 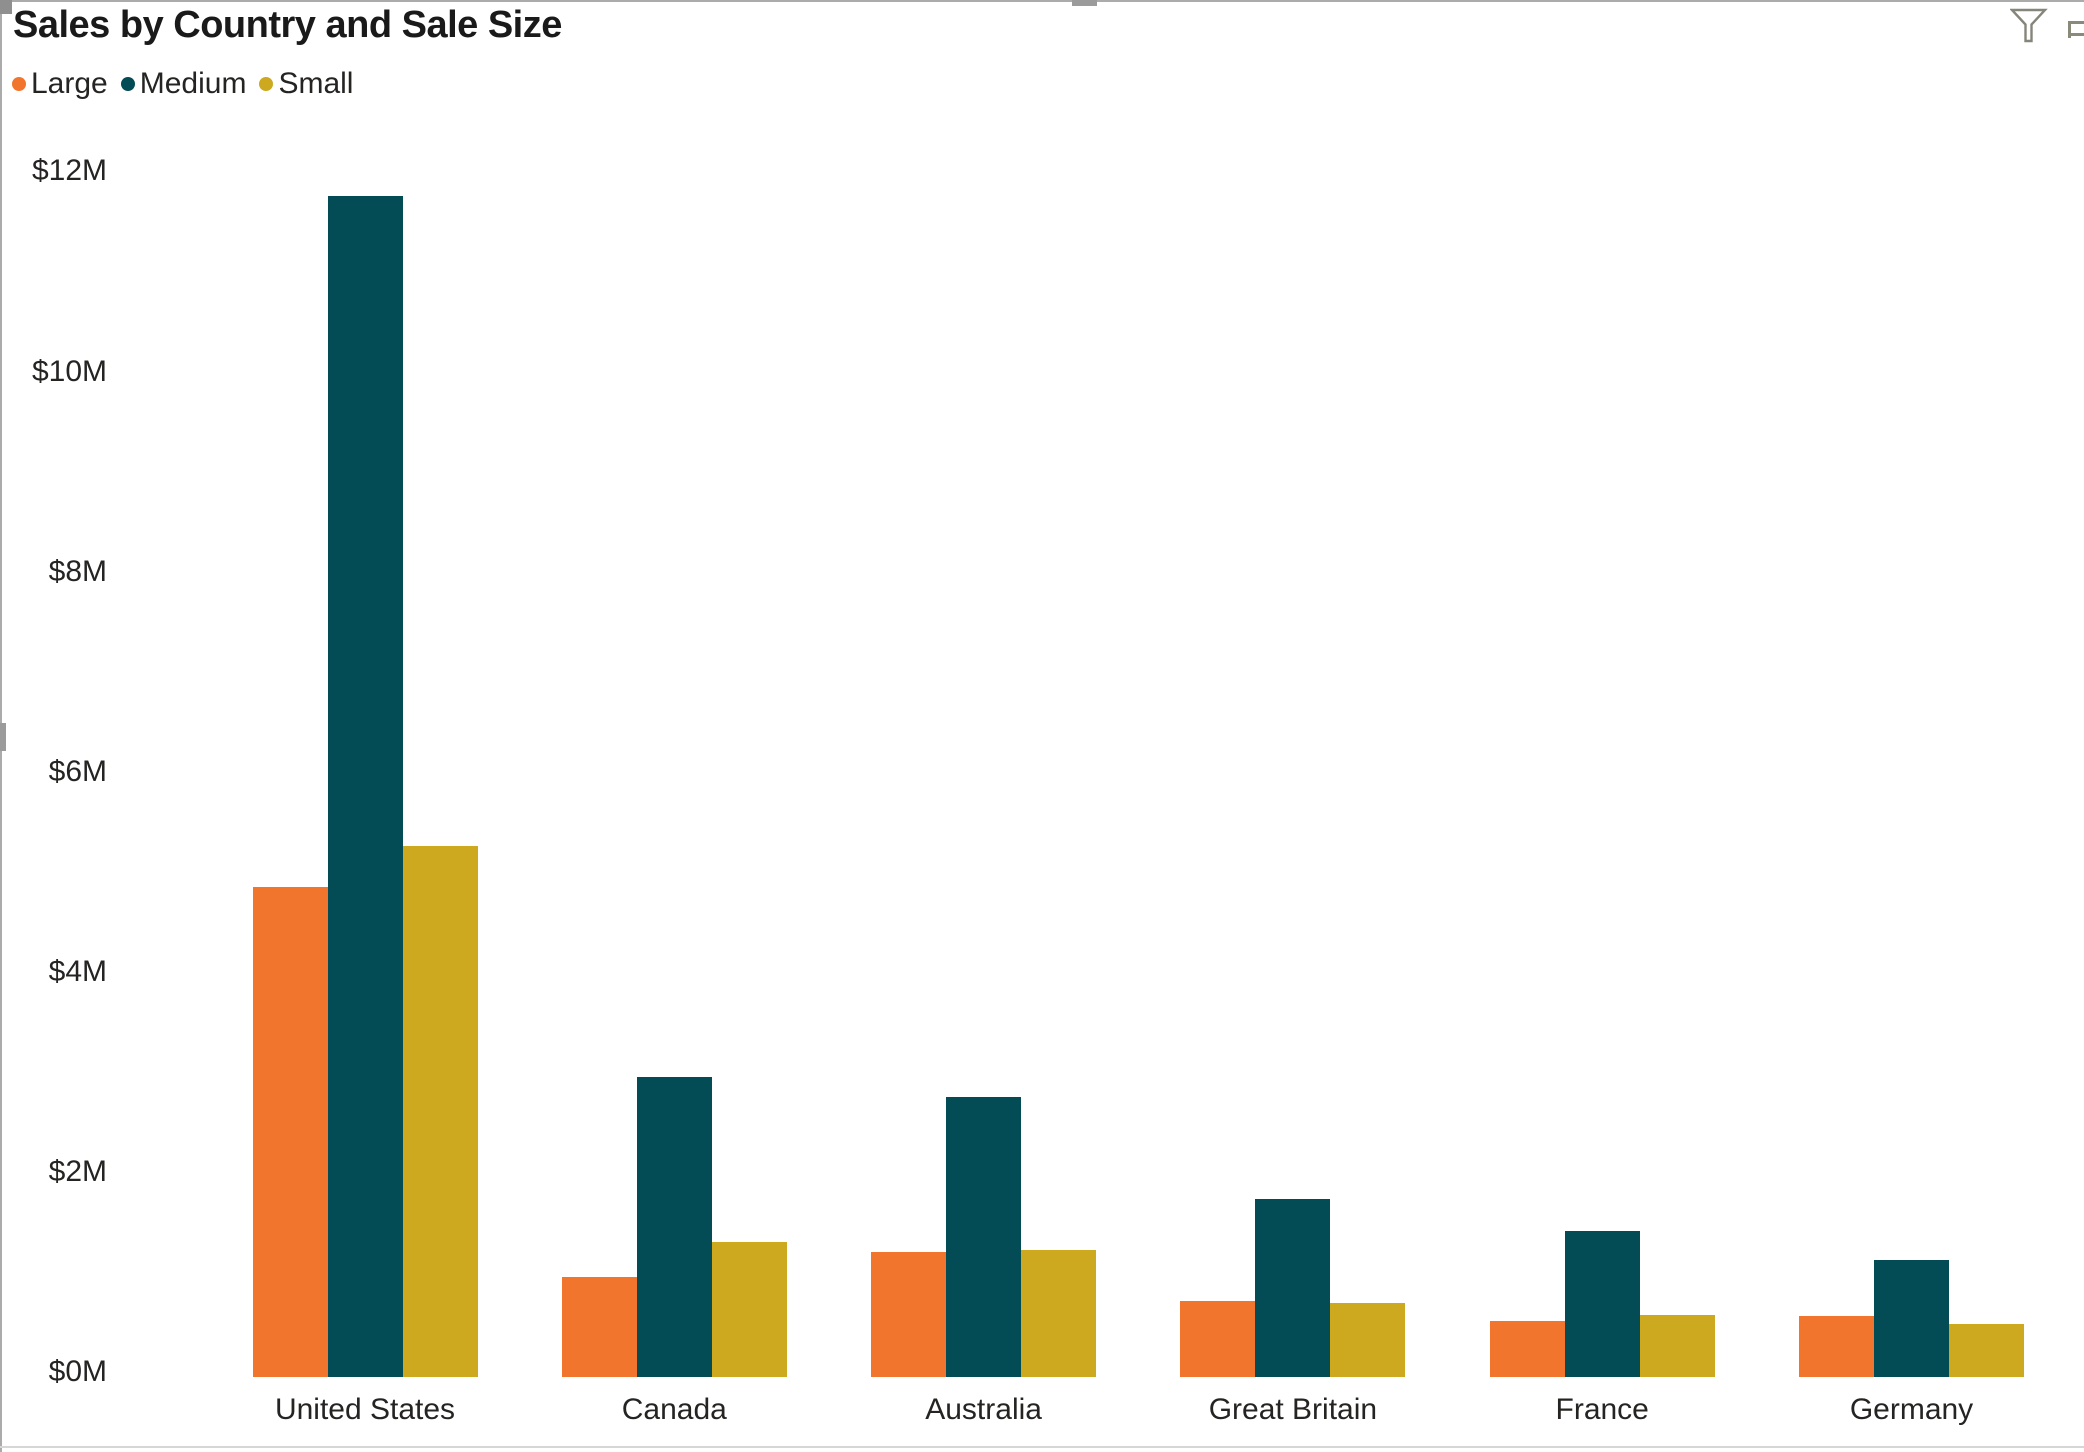 What do you see at coordinates (1602, 1304) in the screenshot?
I see `bar-medium-france` at bounding box center [1602, 1304].